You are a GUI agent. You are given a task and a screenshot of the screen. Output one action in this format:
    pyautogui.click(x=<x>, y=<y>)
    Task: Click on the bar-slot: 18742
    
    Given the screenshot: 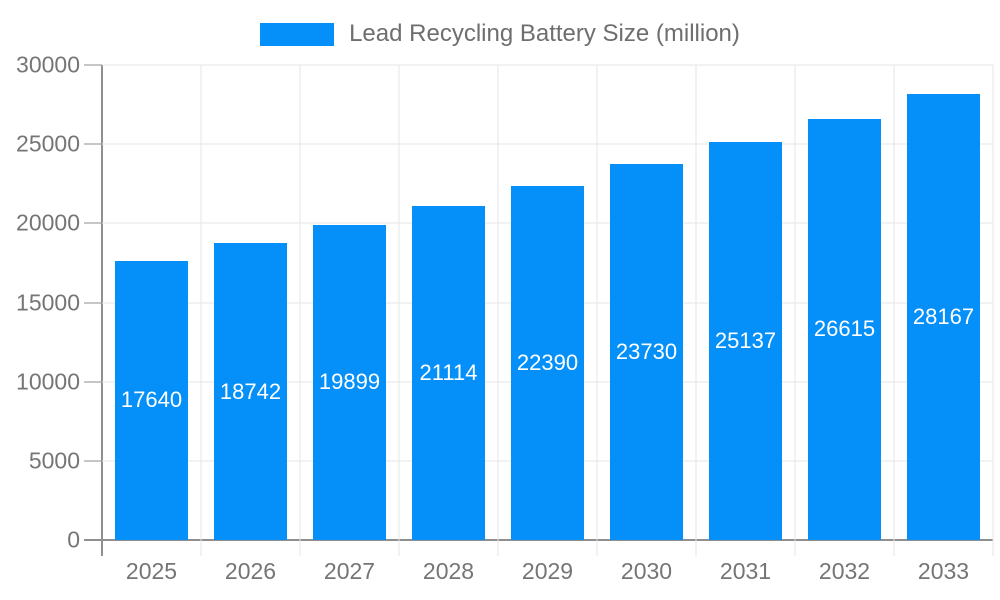 What is the action you would take?
    pyautogui.click(x=250, y=302)
    